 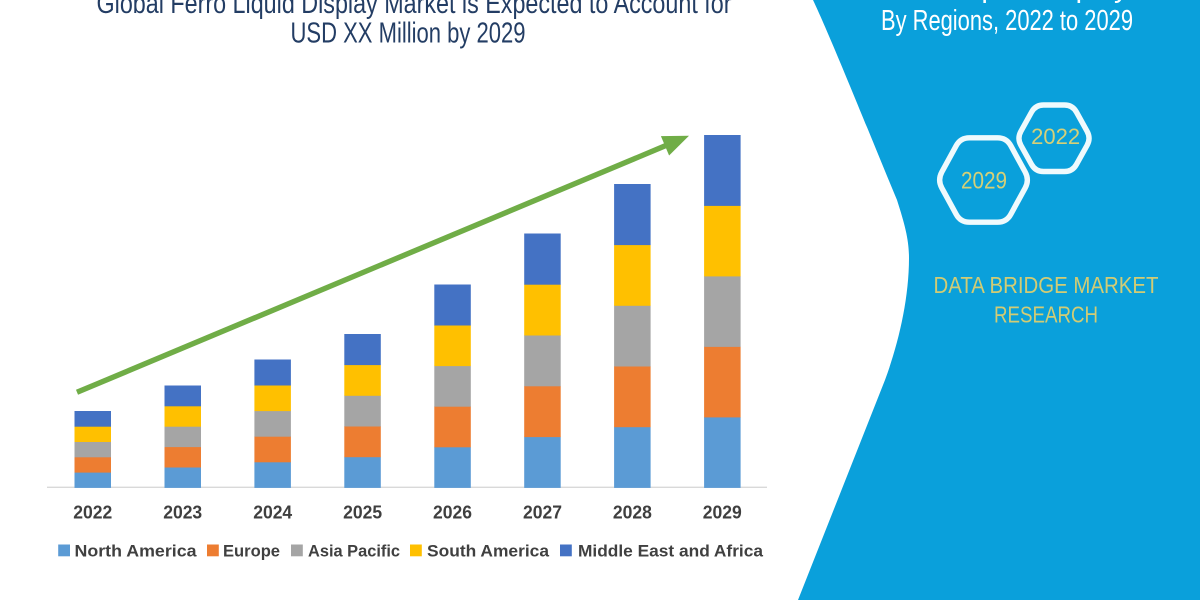 I want to click on svg-text: 2028, so click(x=632, y=512).